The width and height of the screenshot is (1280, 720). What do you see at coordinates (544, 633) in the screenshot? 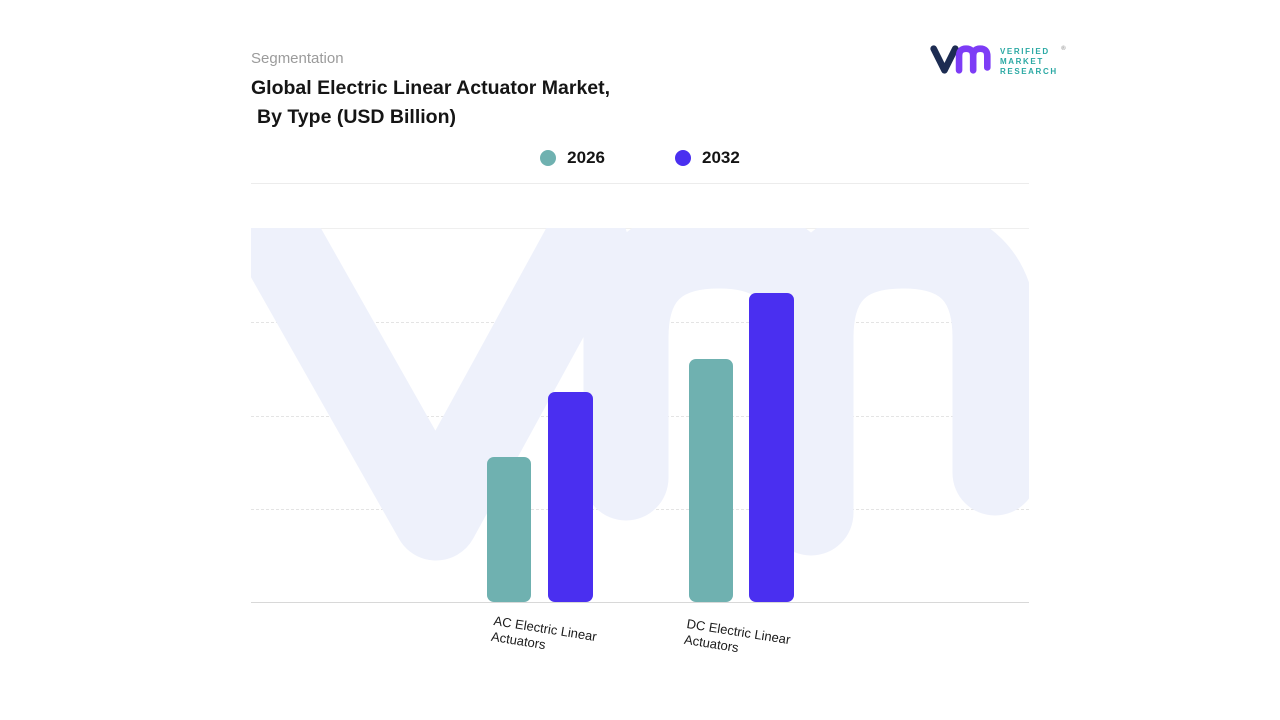
I see `x-axis-label-ac: AC Electric Linear Actuators` at bounding box center [544, 633].